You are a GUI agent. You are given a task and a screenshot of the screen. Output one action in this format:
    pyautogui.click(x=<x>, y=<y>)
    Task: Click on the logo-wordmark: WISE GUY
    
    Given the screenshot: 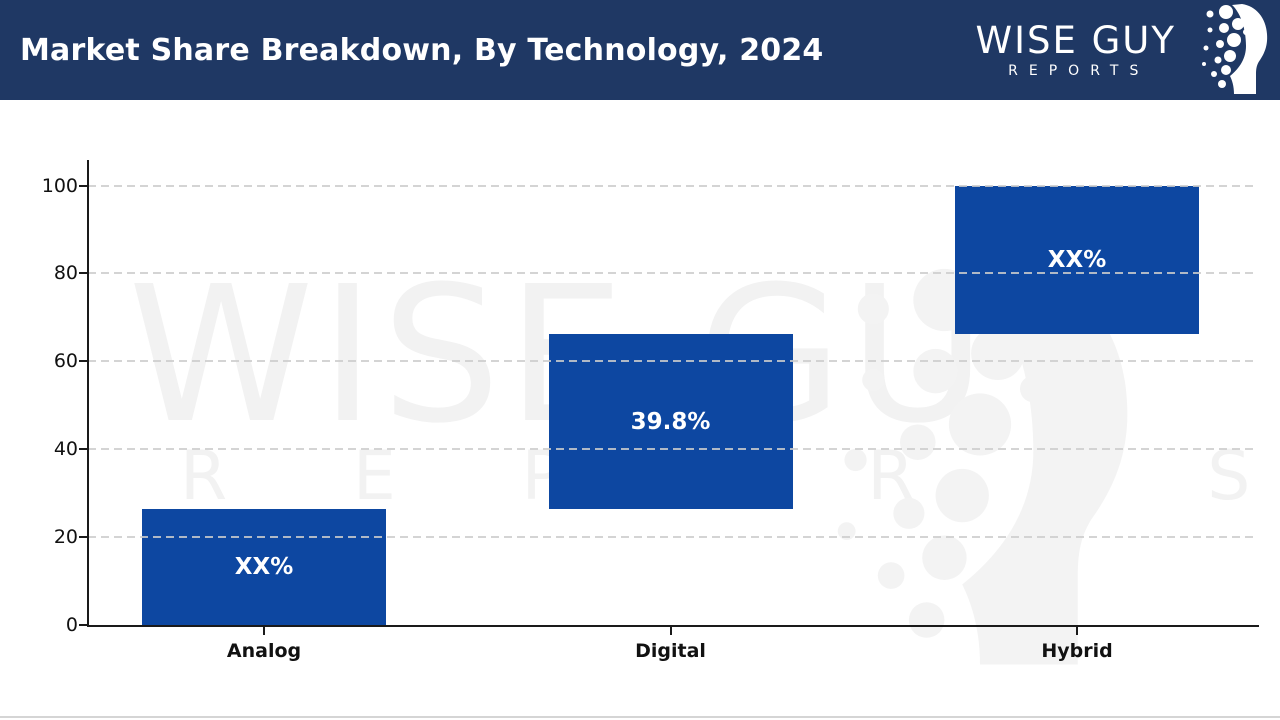 What is the action you would take?
    pyautogui.click(x=1075, y=40)
    